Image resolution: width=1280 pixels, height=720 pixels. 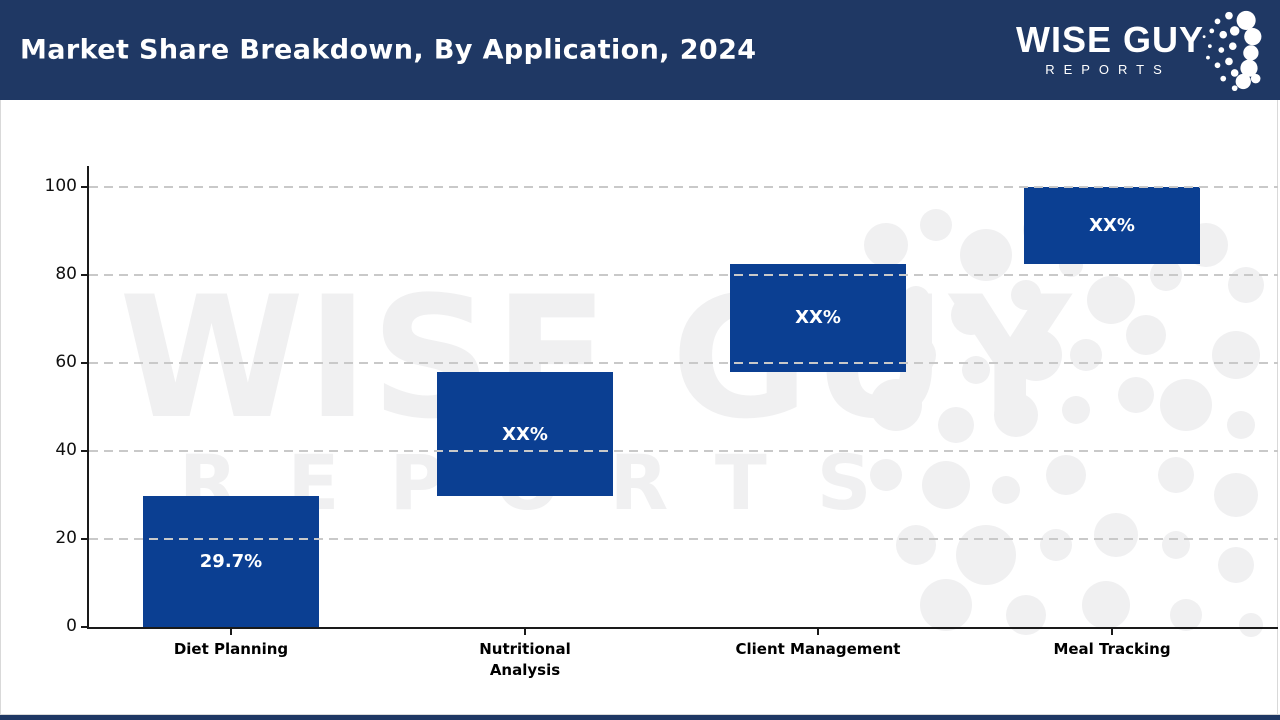 I want to click on logo-wordmark: WISE GUY, so click(x=1110, y=39).